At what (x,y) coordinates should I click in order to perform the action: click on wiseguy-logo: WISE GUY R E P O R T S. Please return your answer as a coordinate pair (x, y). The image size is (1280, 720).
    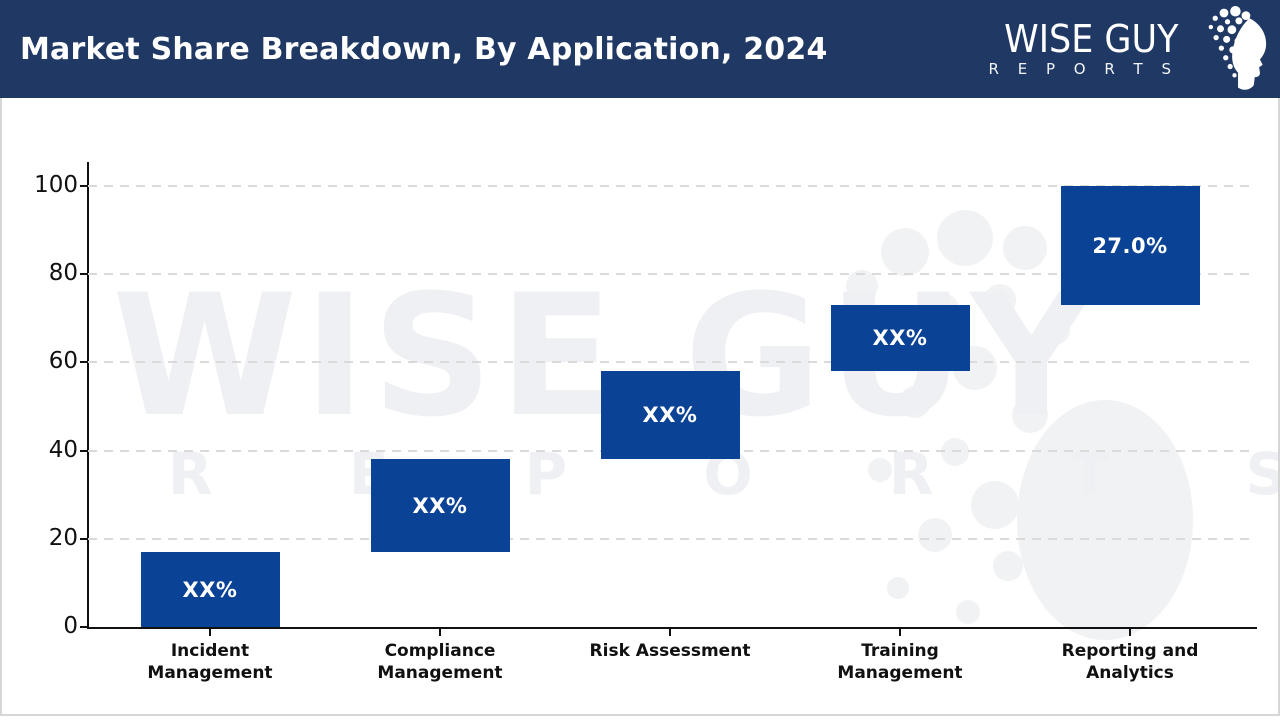
    Looking at the image, I should click on (1128, 49).